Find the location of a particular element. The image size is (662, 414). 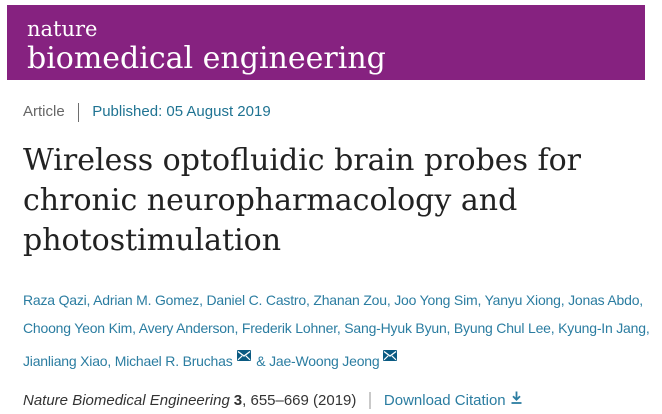

title-line-3: photostimulation is located at coordinates (152, 240).